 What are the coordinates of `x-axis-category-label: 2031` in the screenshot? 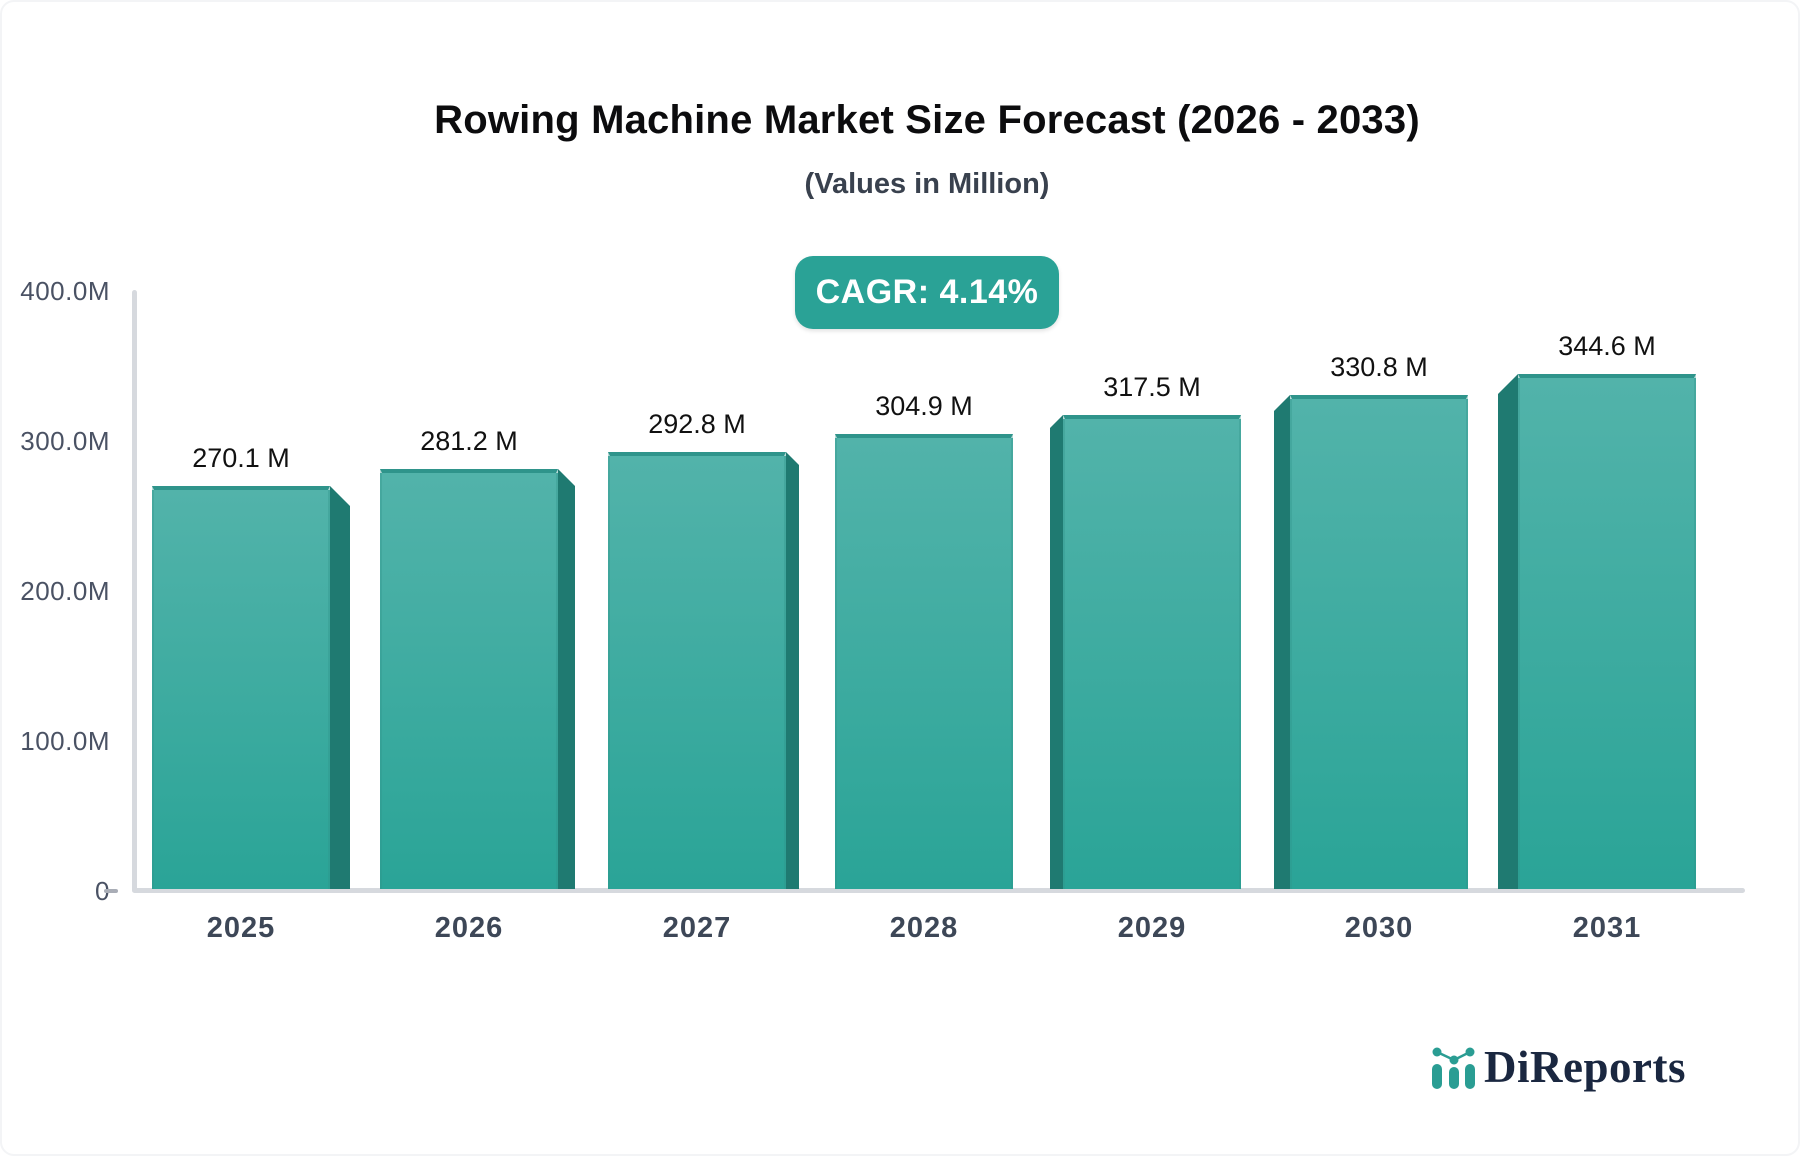 It's located at (1607, 928).